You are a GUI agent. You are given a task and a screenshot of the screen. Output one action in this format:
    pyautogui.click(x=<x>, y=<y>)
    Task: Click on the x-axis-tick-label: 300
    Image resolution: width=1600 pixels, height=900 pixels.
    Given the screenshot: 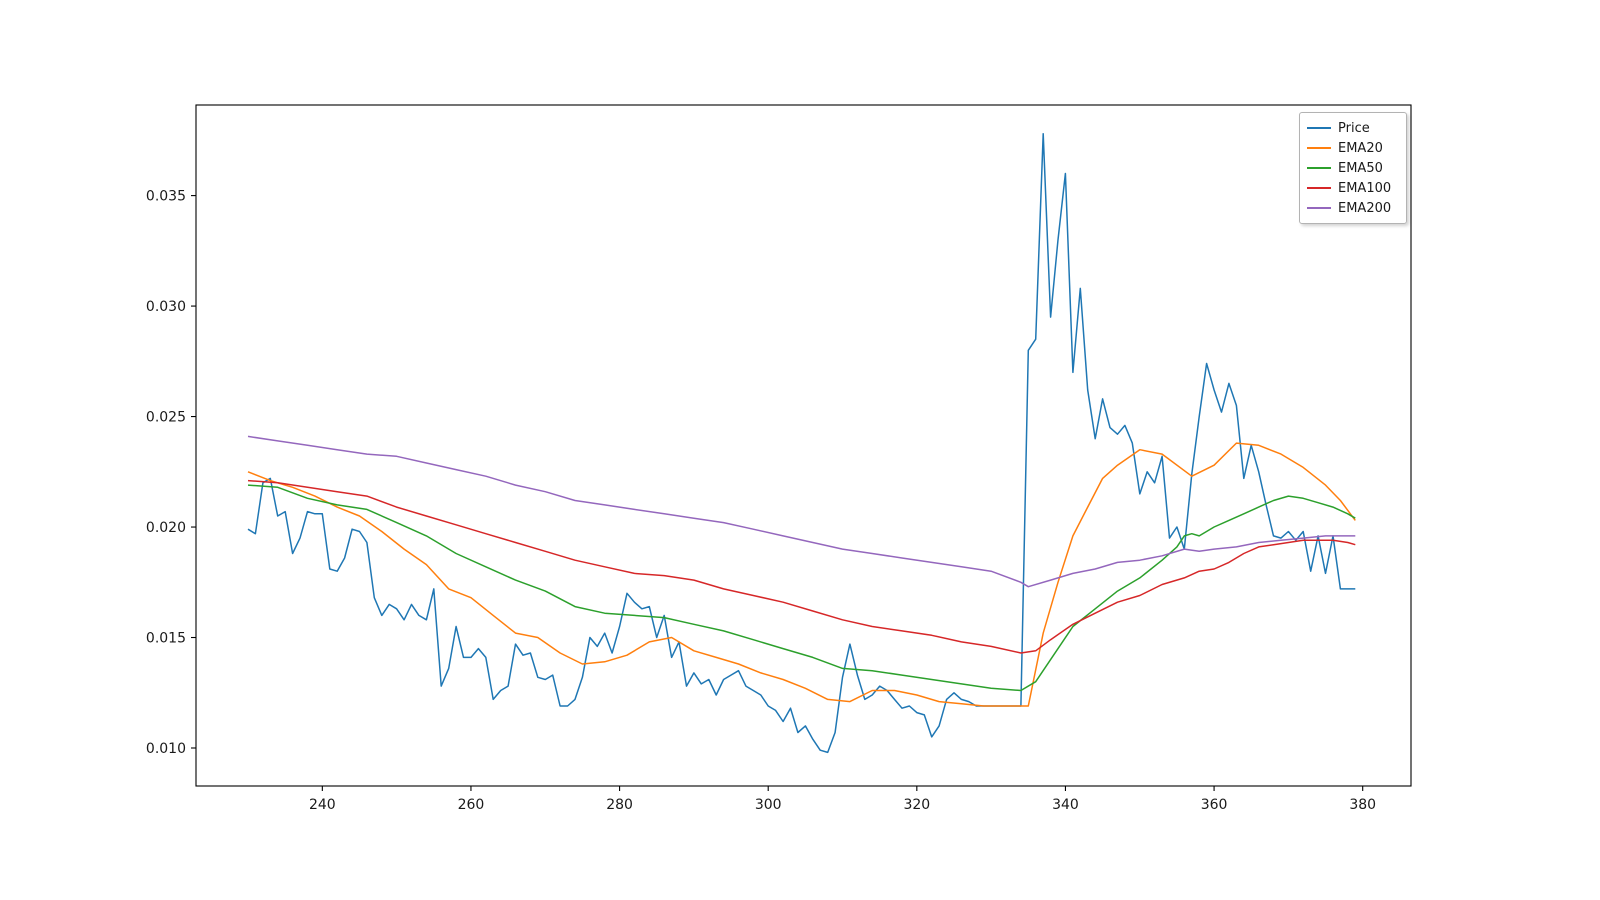 What is the action you would take?
    pyautogui.click(x=768, y=805)
    